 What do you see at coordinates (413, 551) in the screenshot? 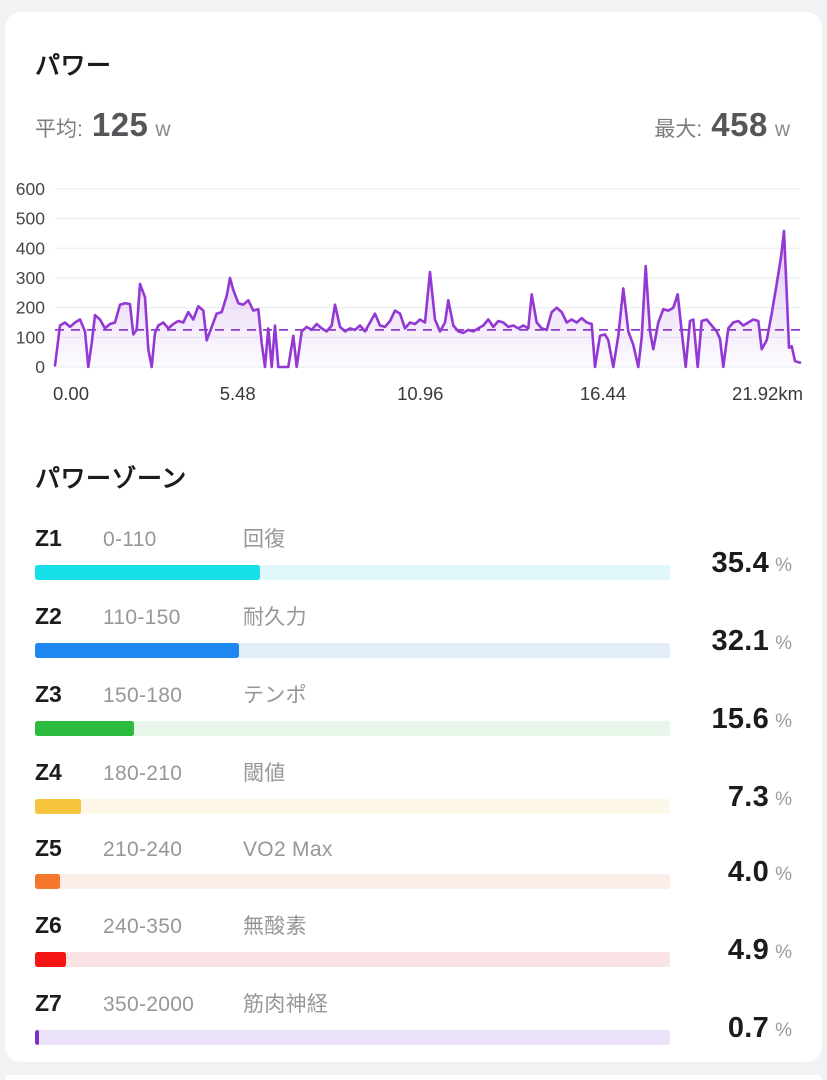
I see `zone-row-z1: Z1 0-110 回復 35.4 %` at bounding box center [413, 551].